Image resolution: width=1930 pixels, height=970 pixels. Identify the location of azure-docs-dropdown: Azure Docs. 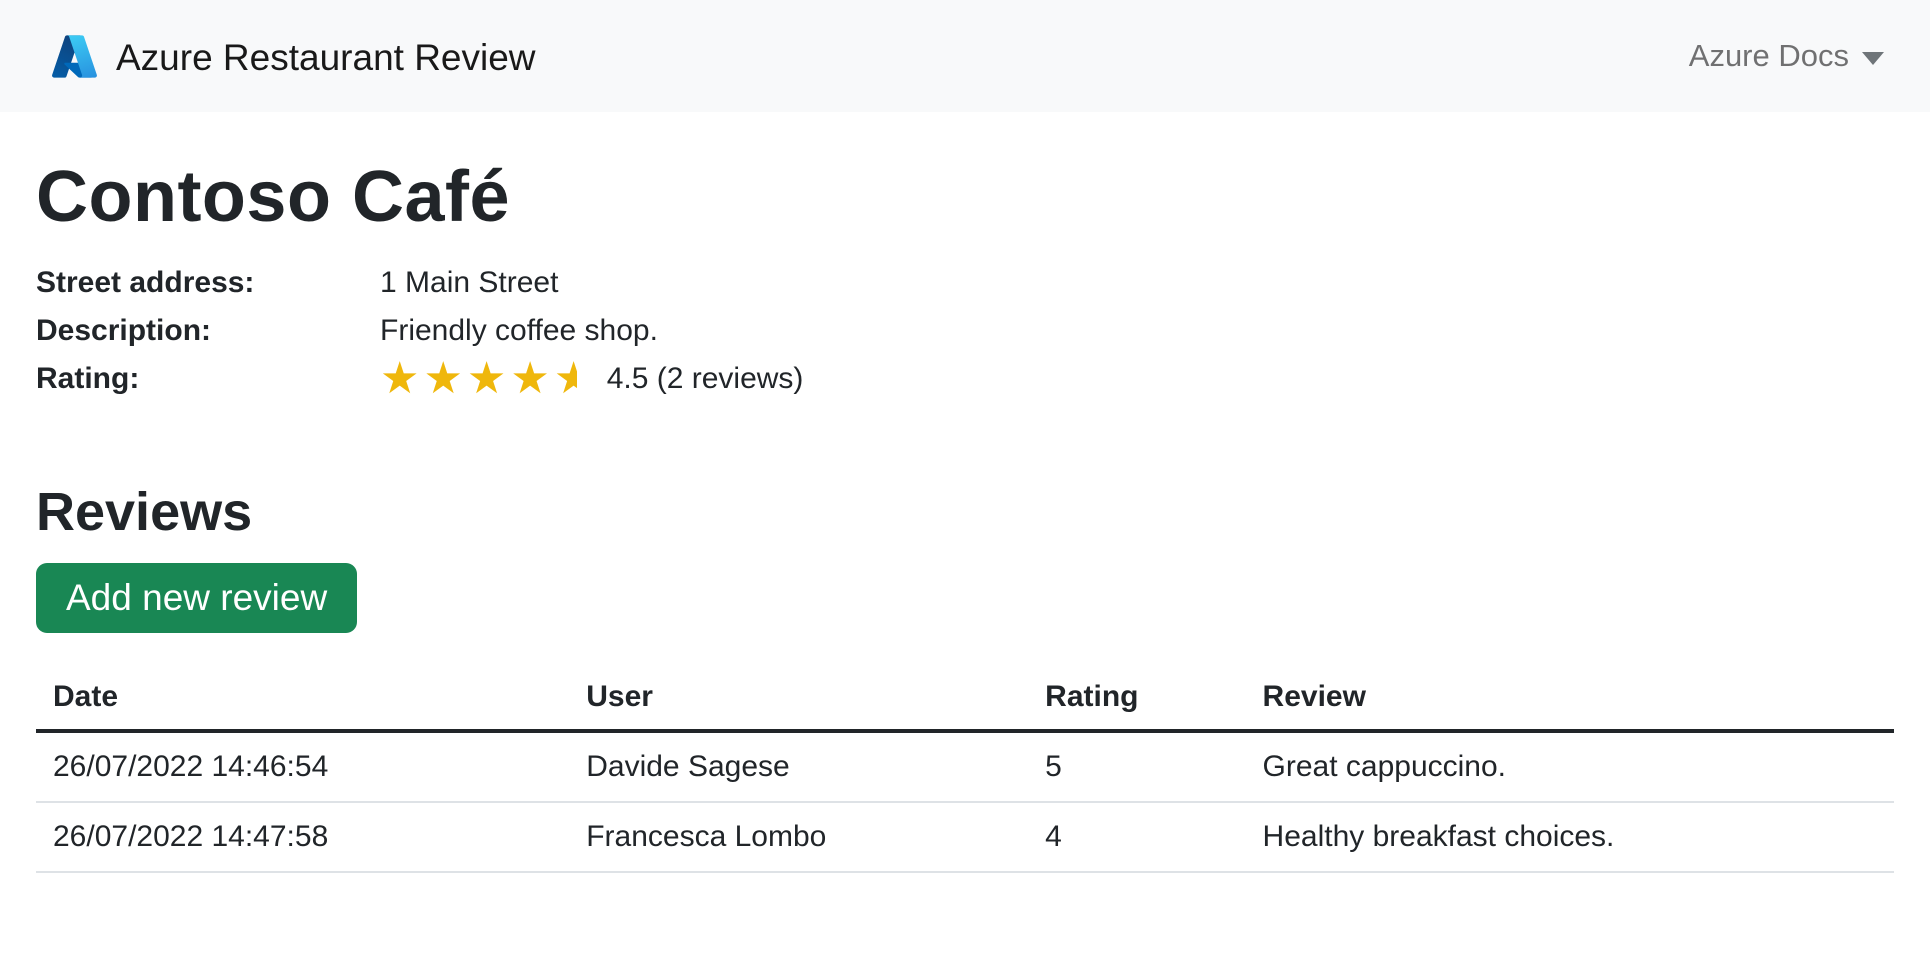
(1786, 56).